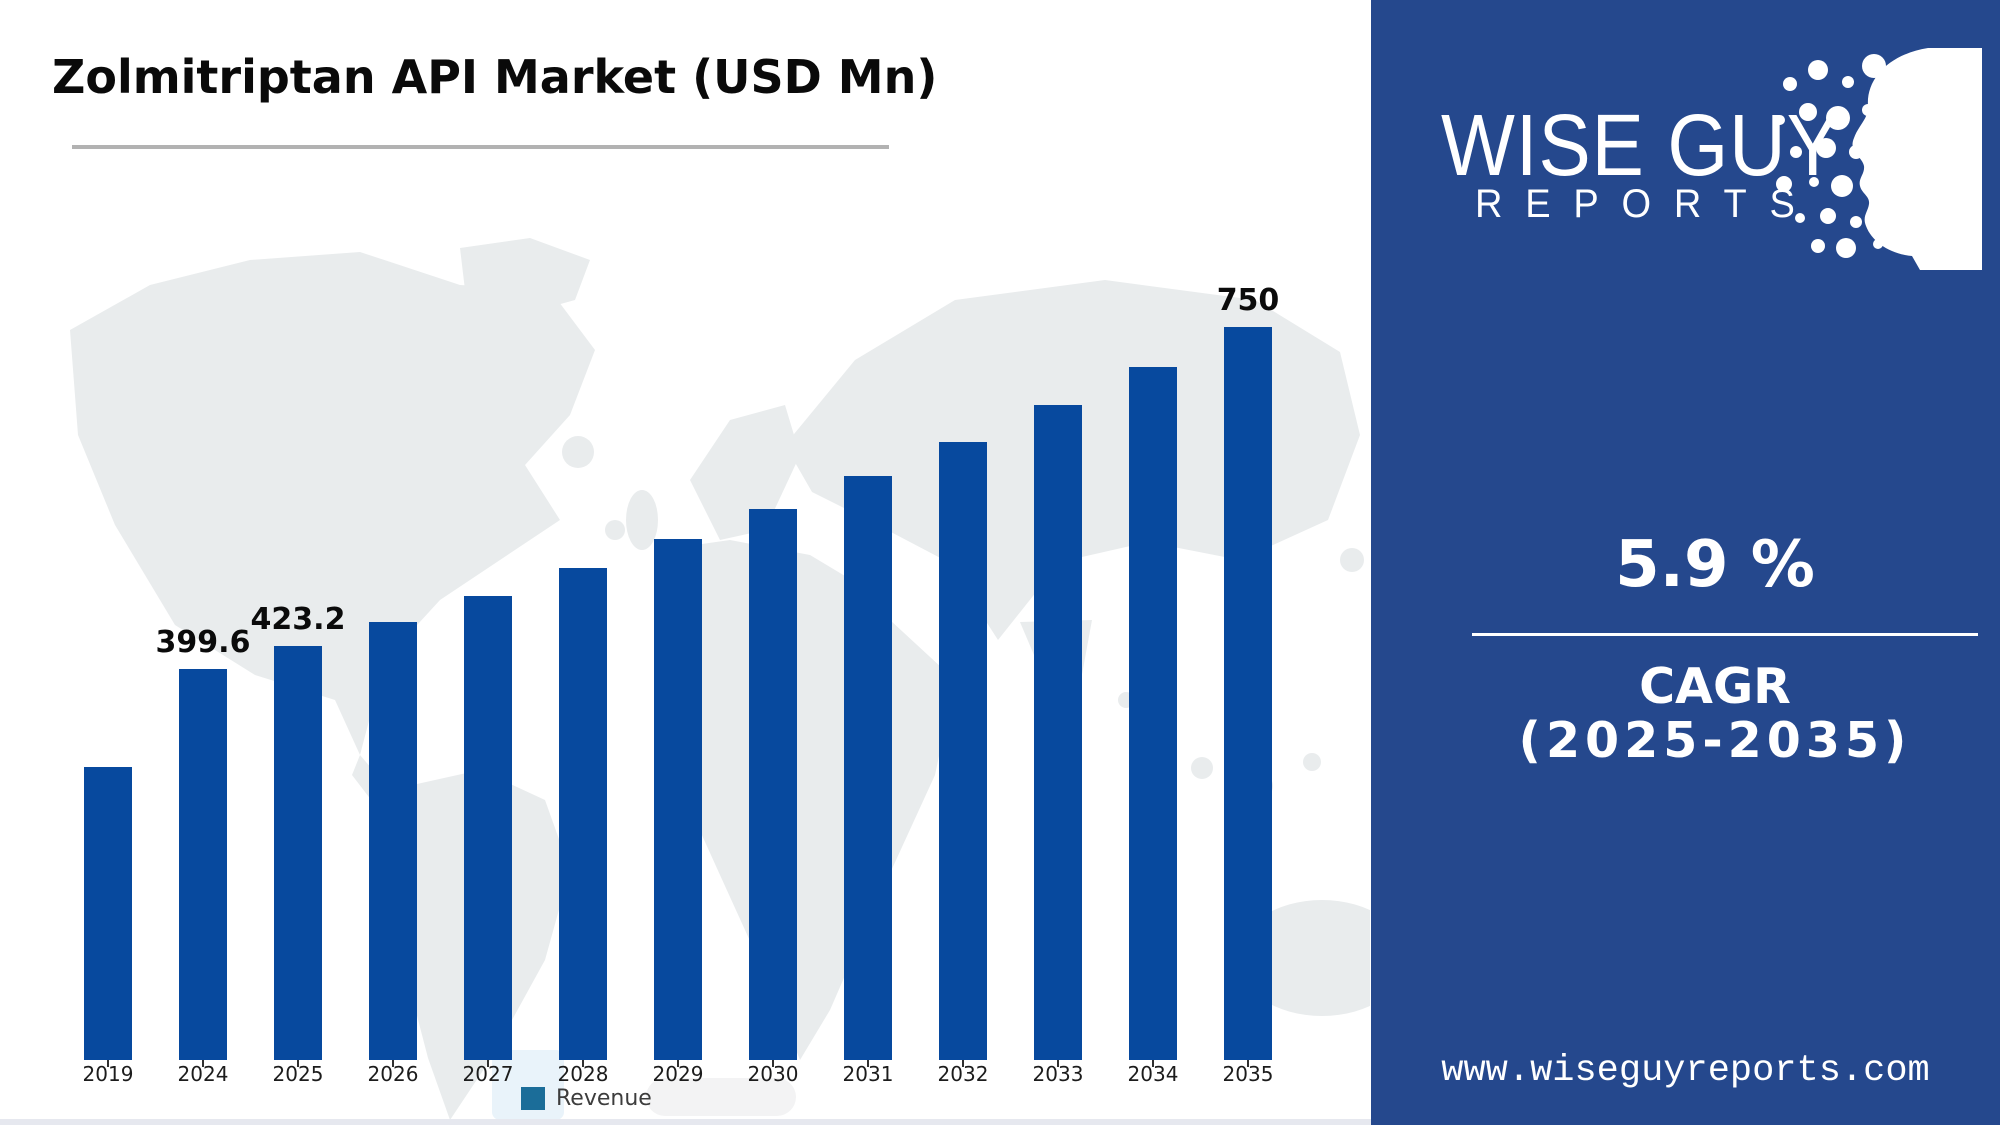  I want to click on legend: Revenue, so click(586, 1098).